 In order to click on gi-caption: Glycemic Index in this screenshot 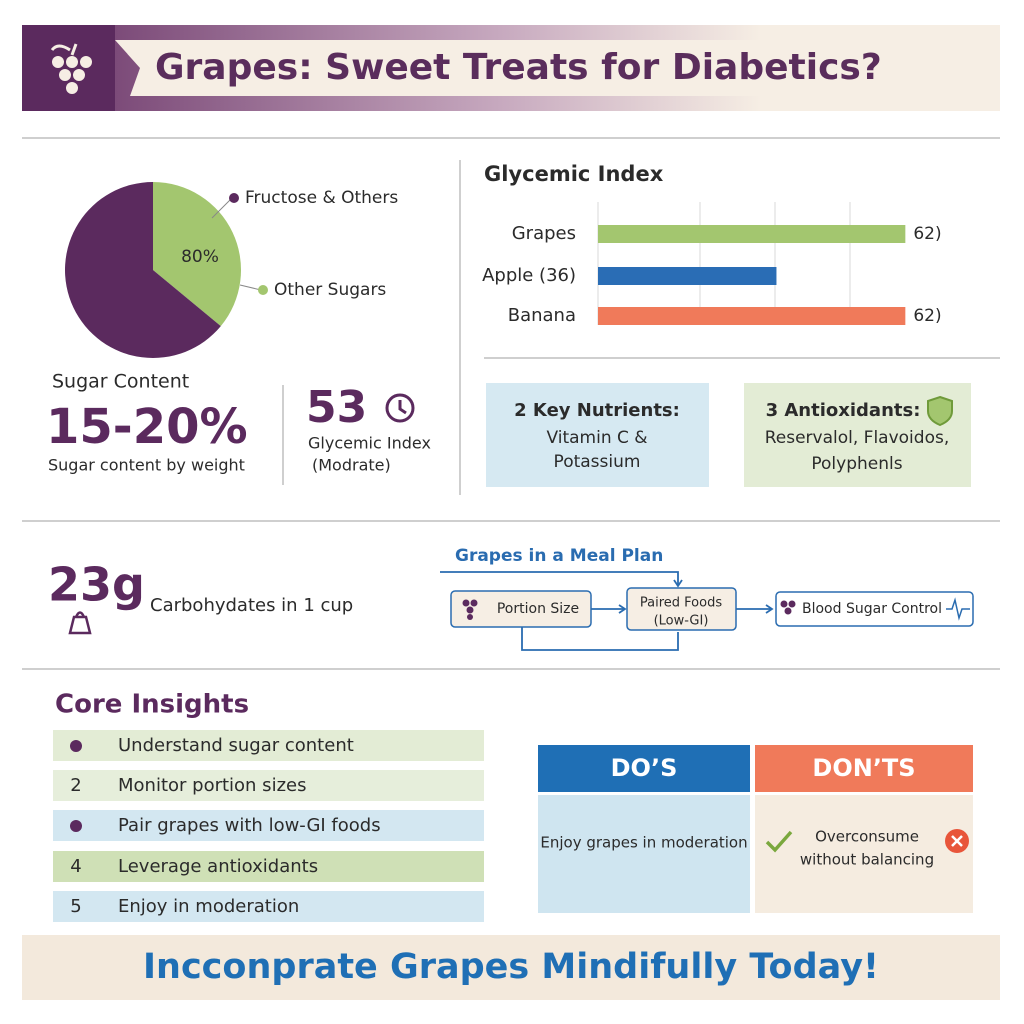, I will do `click(369, 443)`.